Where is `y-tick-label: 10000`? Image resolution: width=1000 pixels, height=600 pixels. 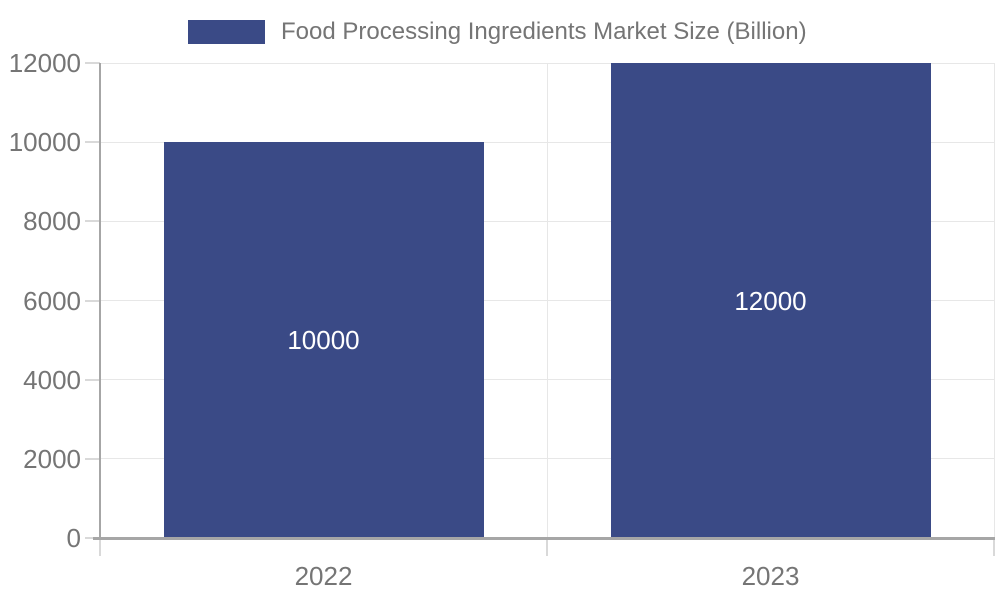 y-tick-label: 10000 is located at coordinates (44, 142).